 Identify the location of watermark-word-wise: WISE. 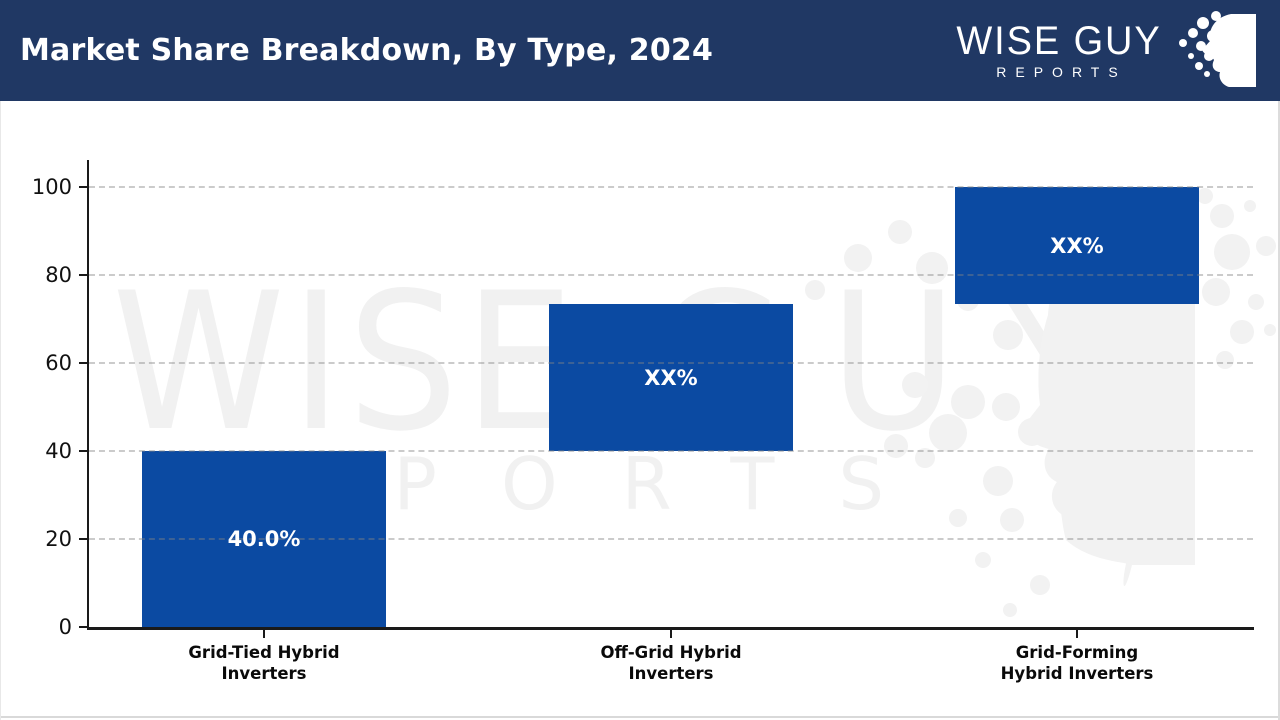
(346, 362).